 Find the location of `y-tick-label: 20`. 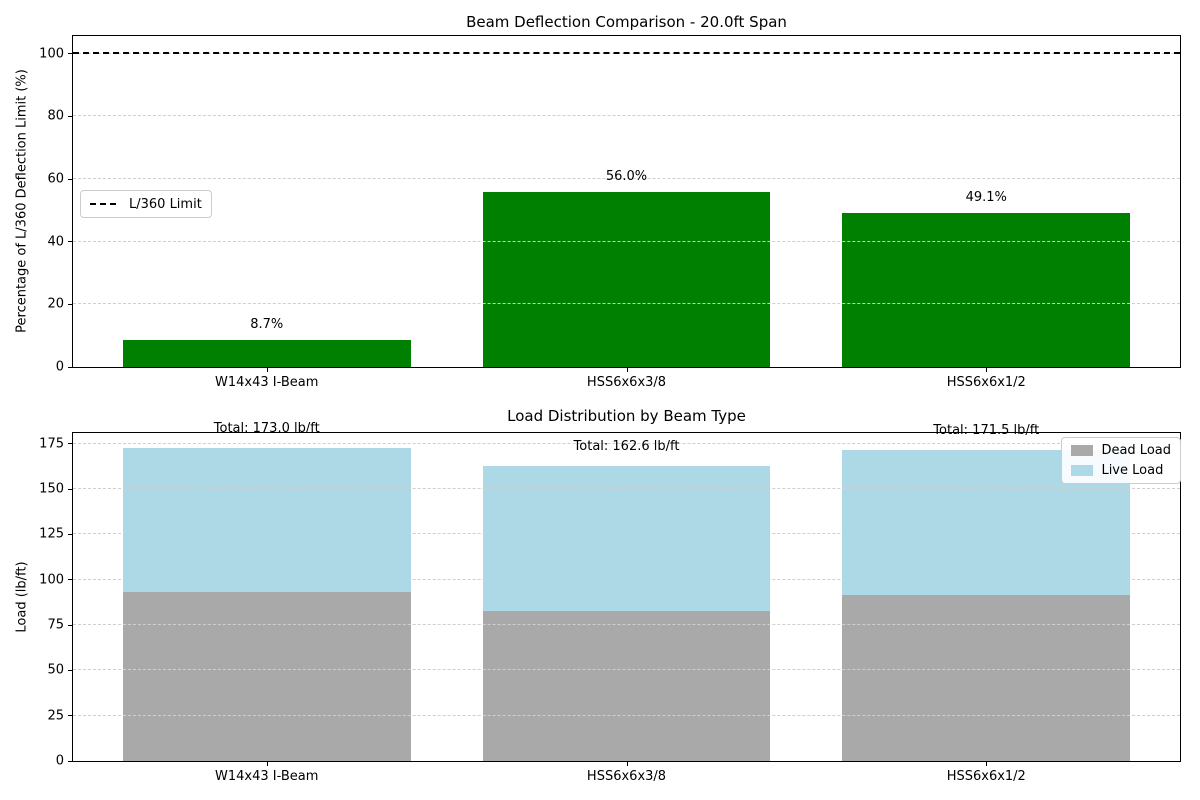

y-tick-label: 20 is located at coordinates (55, 304).